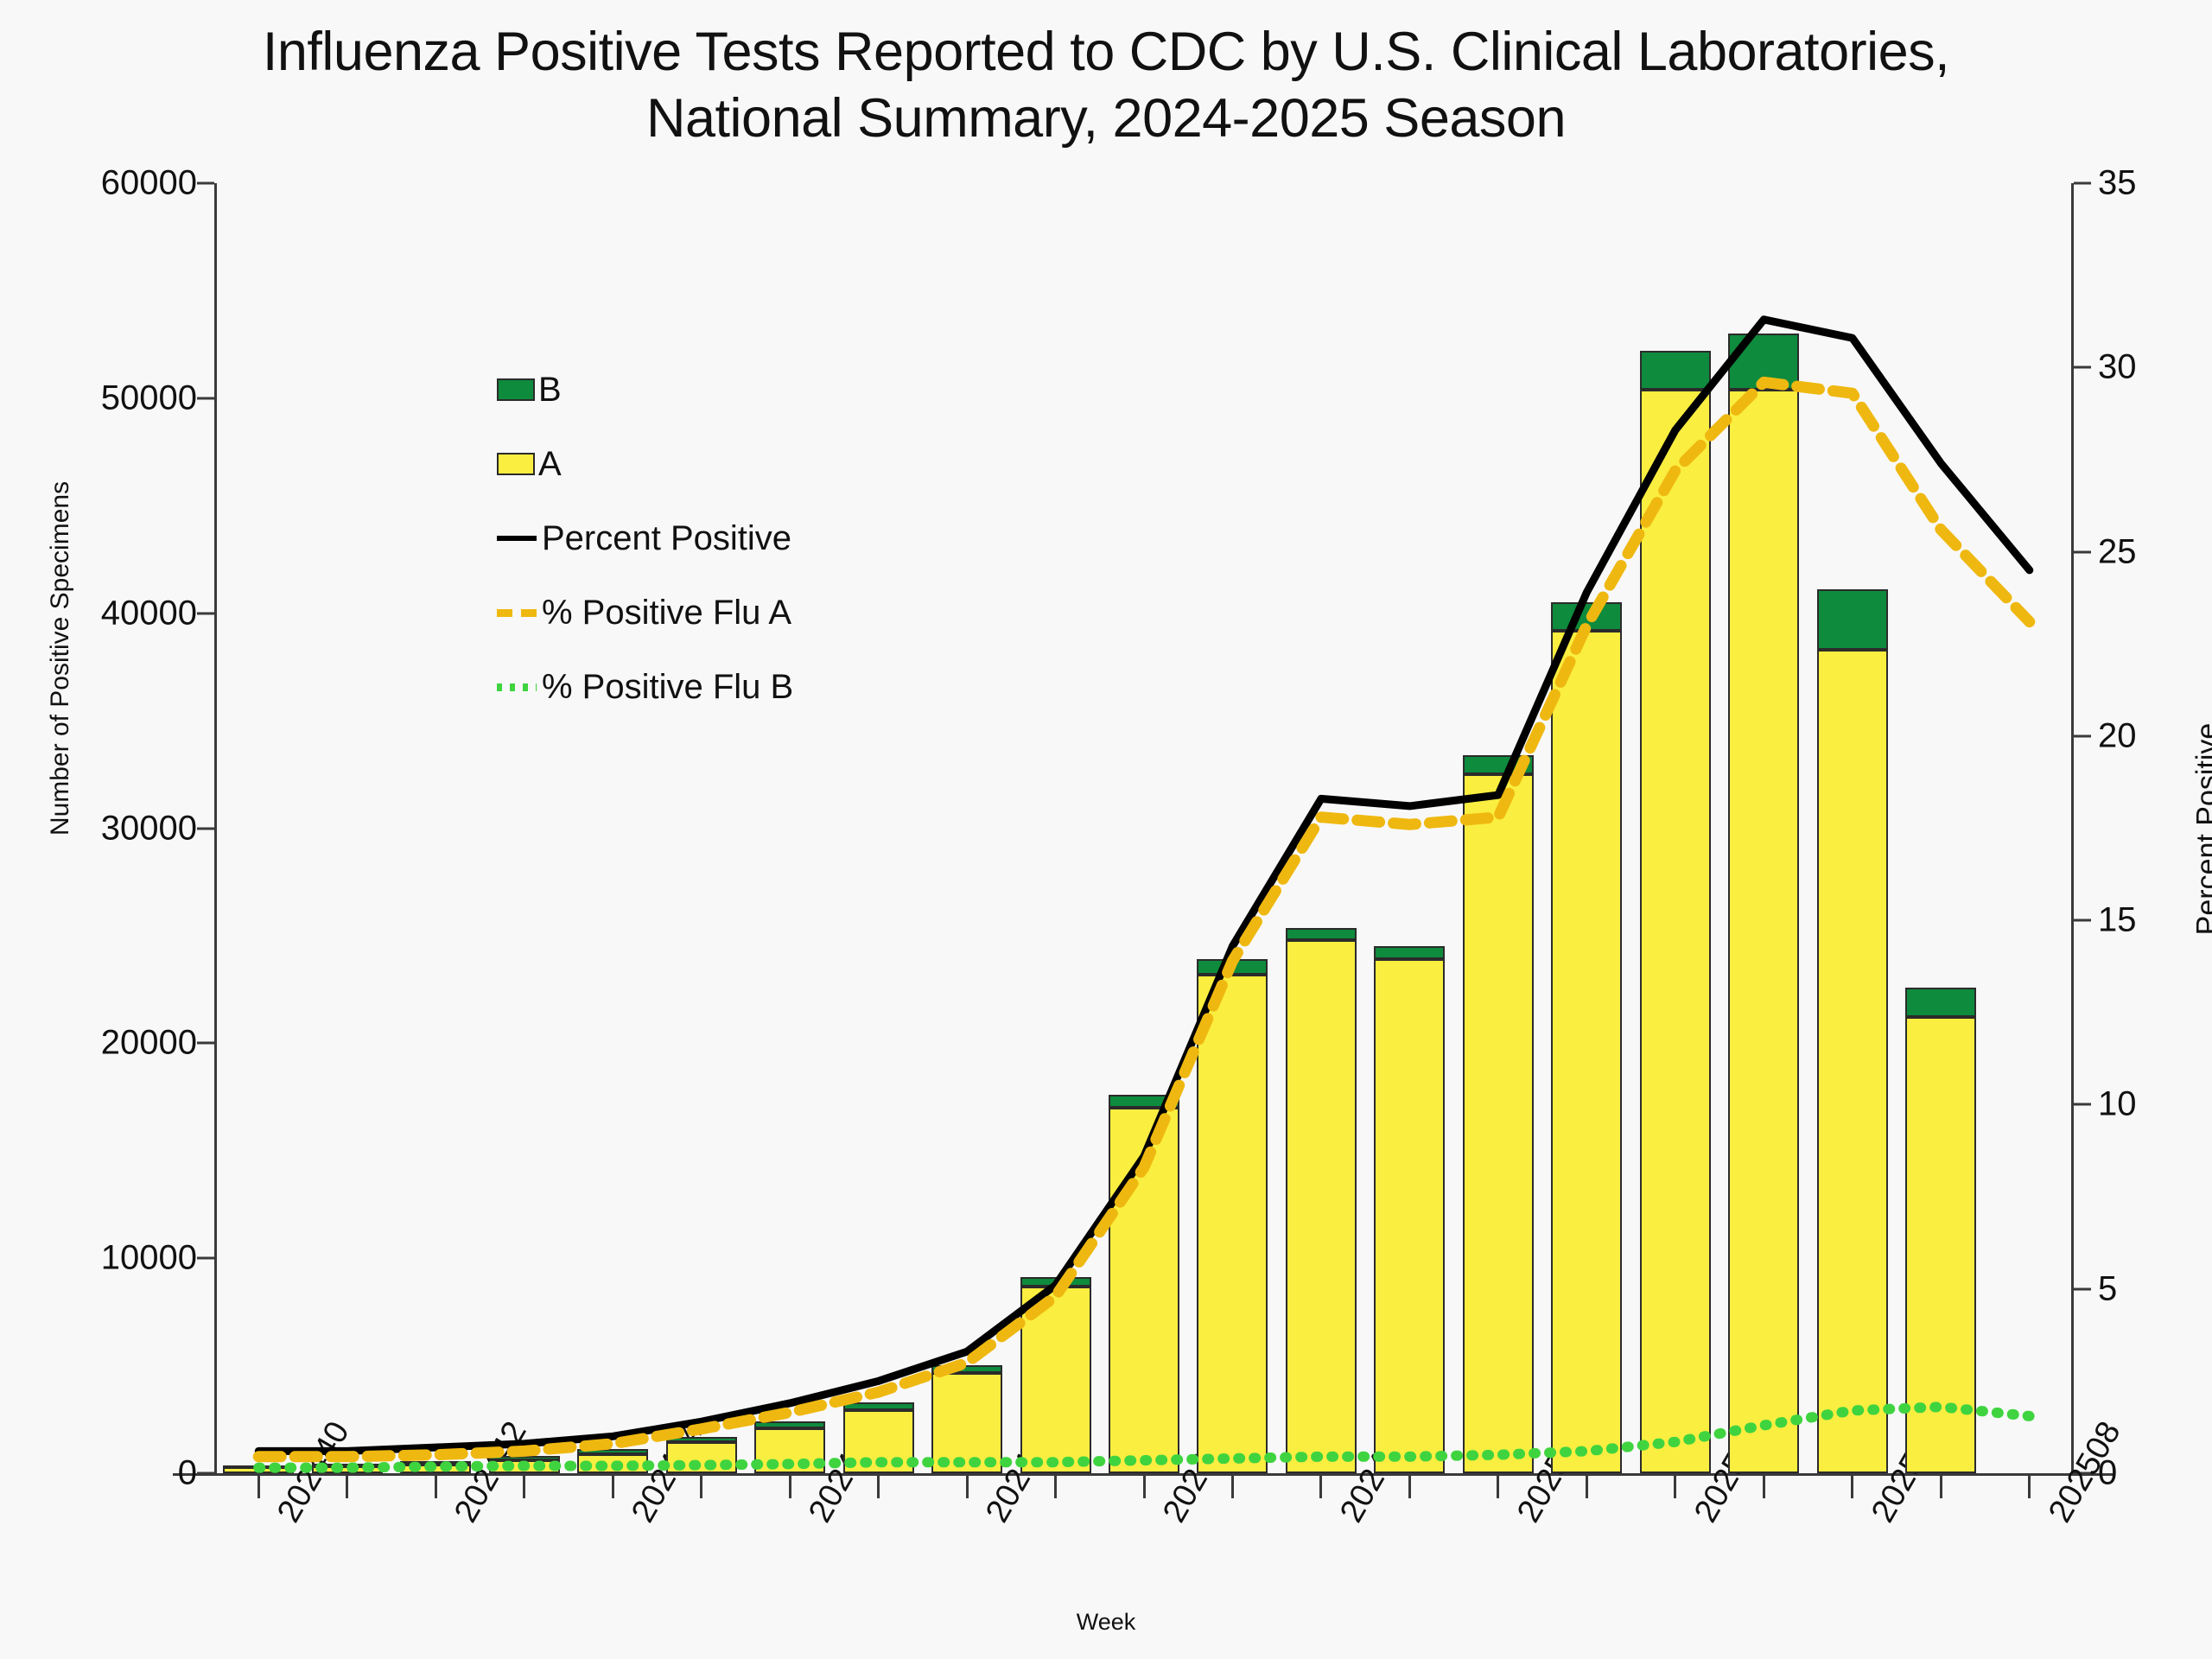  I want to click on legend-item-label: Percent Positive, so click(667, 537).